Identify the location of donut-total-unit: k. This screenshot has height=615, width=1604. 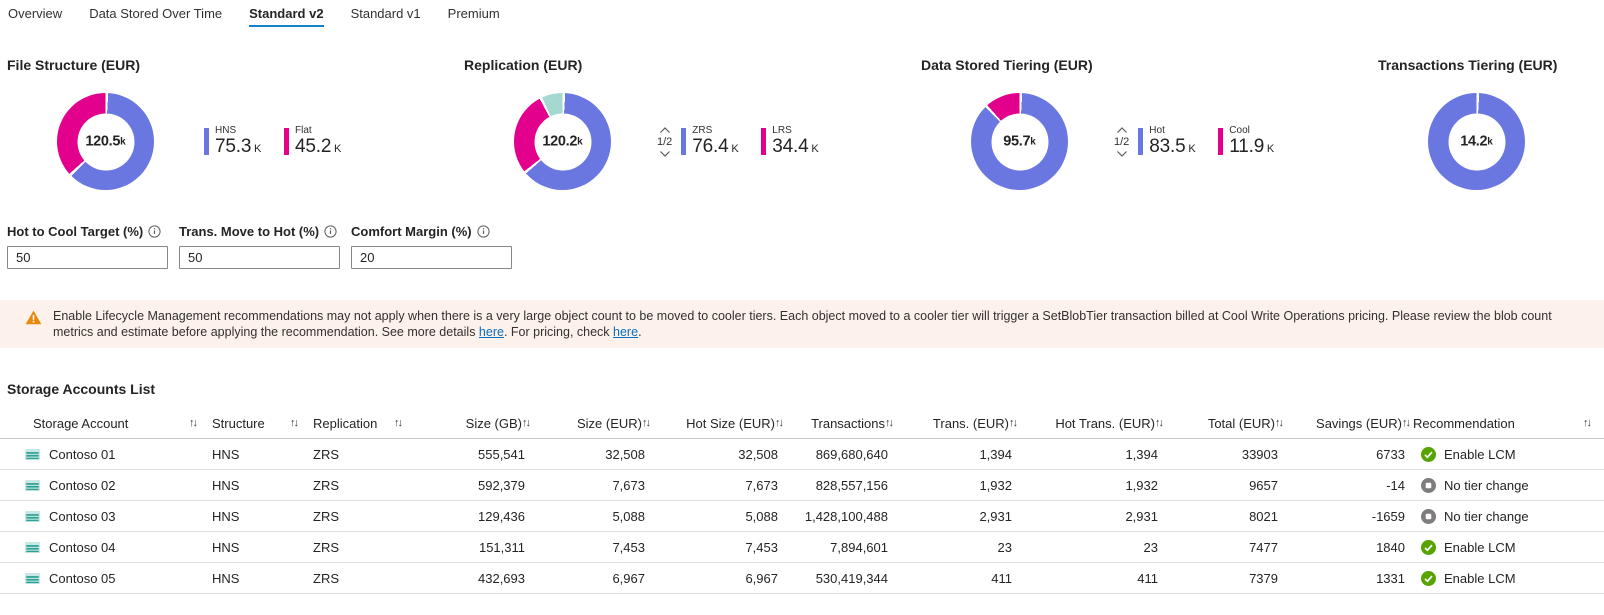
(1490, 141).